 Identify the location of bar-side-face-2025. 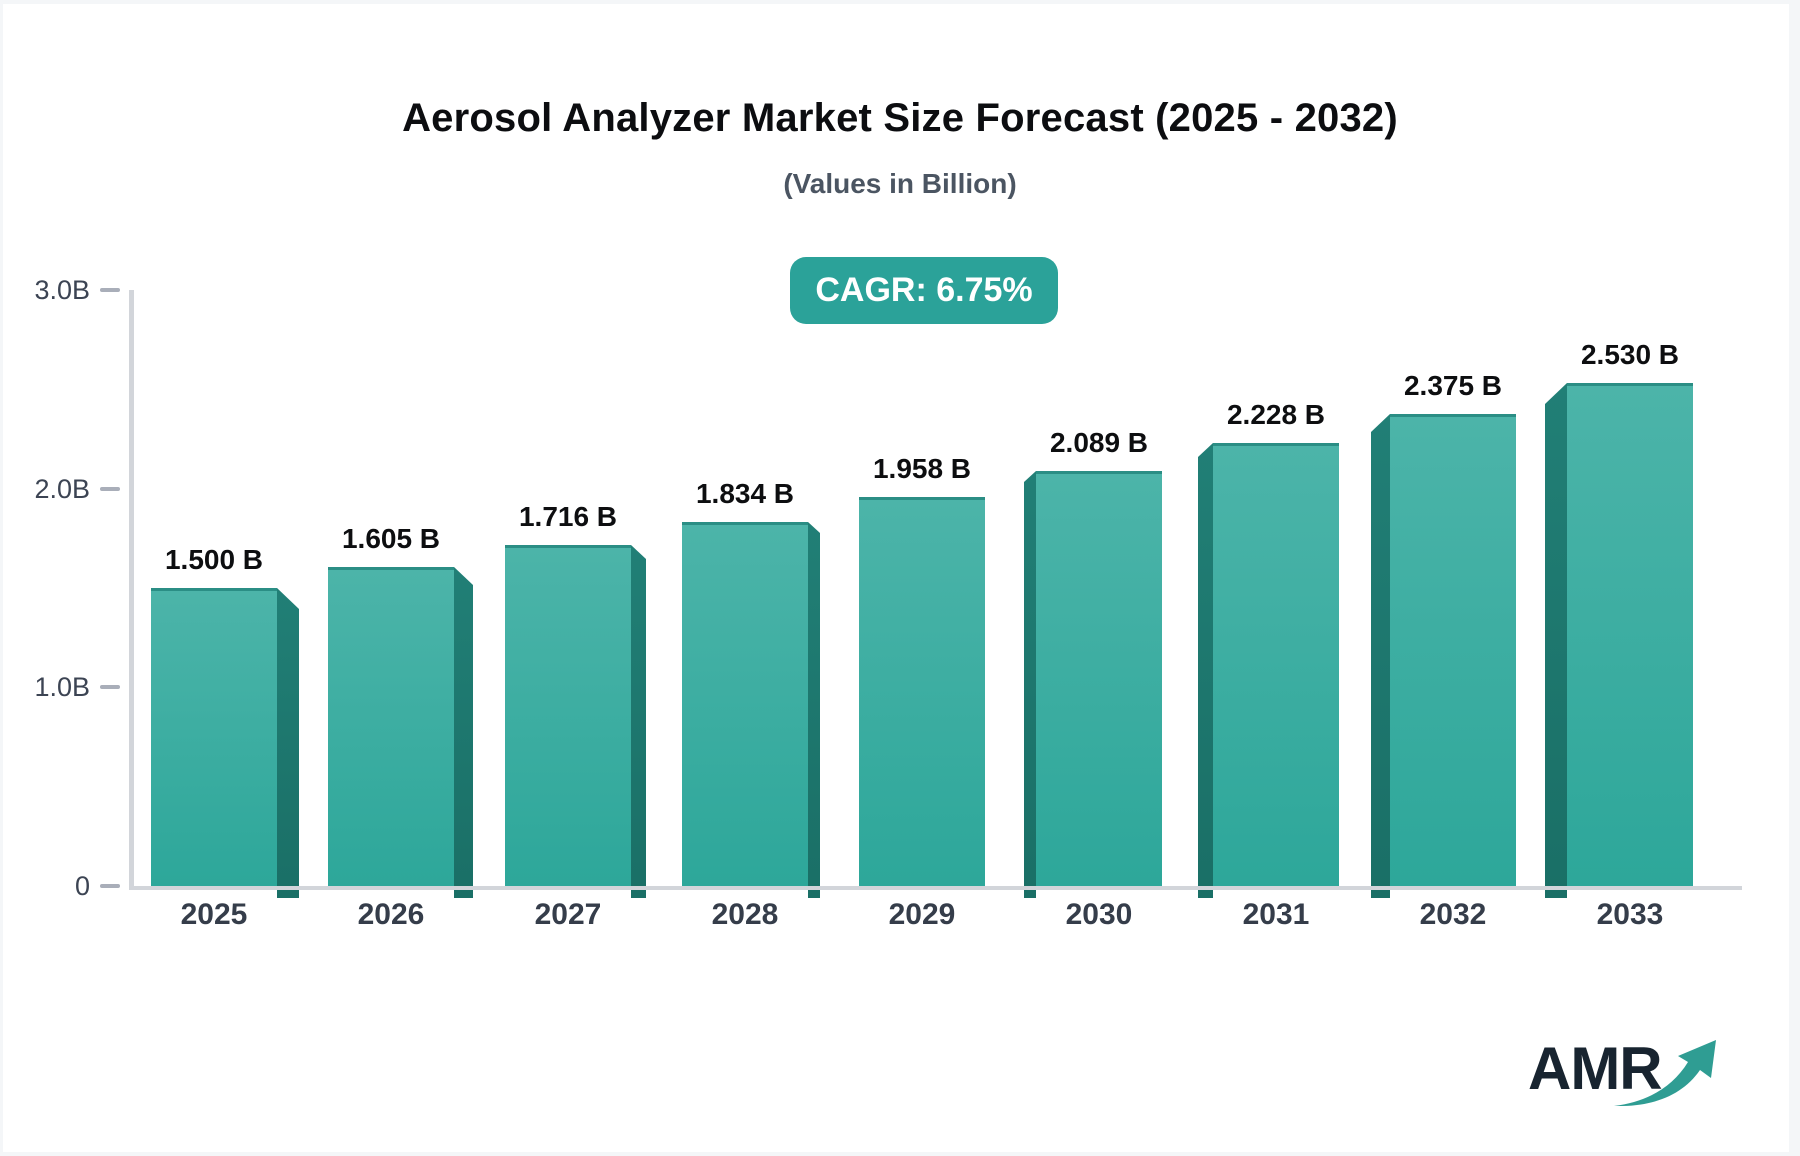
(288, 743).